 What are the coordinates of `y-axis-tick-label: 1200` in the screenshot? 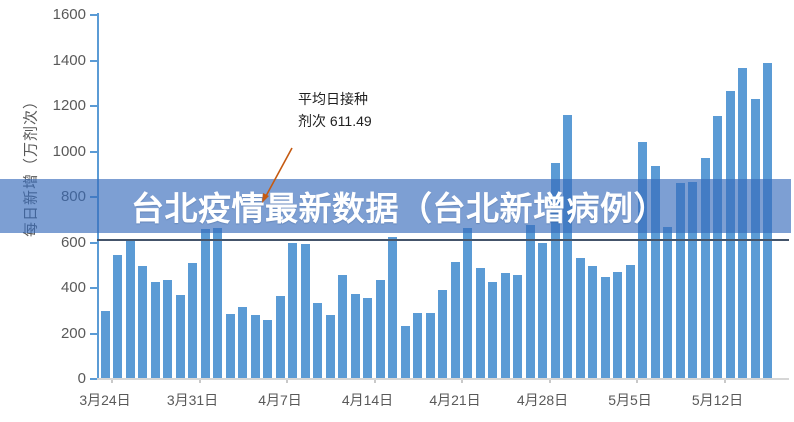 It's located at (69, 105).